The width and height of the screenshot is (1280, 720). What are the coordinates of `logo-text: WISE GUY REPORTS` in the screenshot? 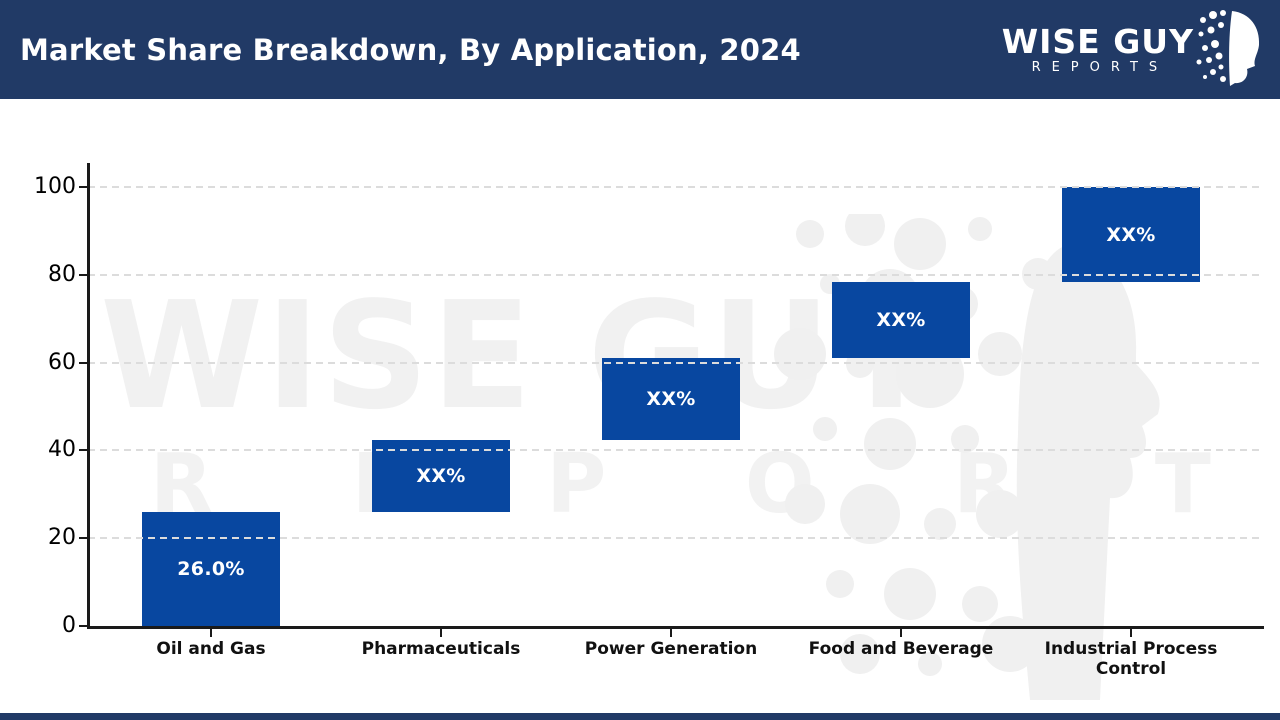 It's located at (1098, 49).